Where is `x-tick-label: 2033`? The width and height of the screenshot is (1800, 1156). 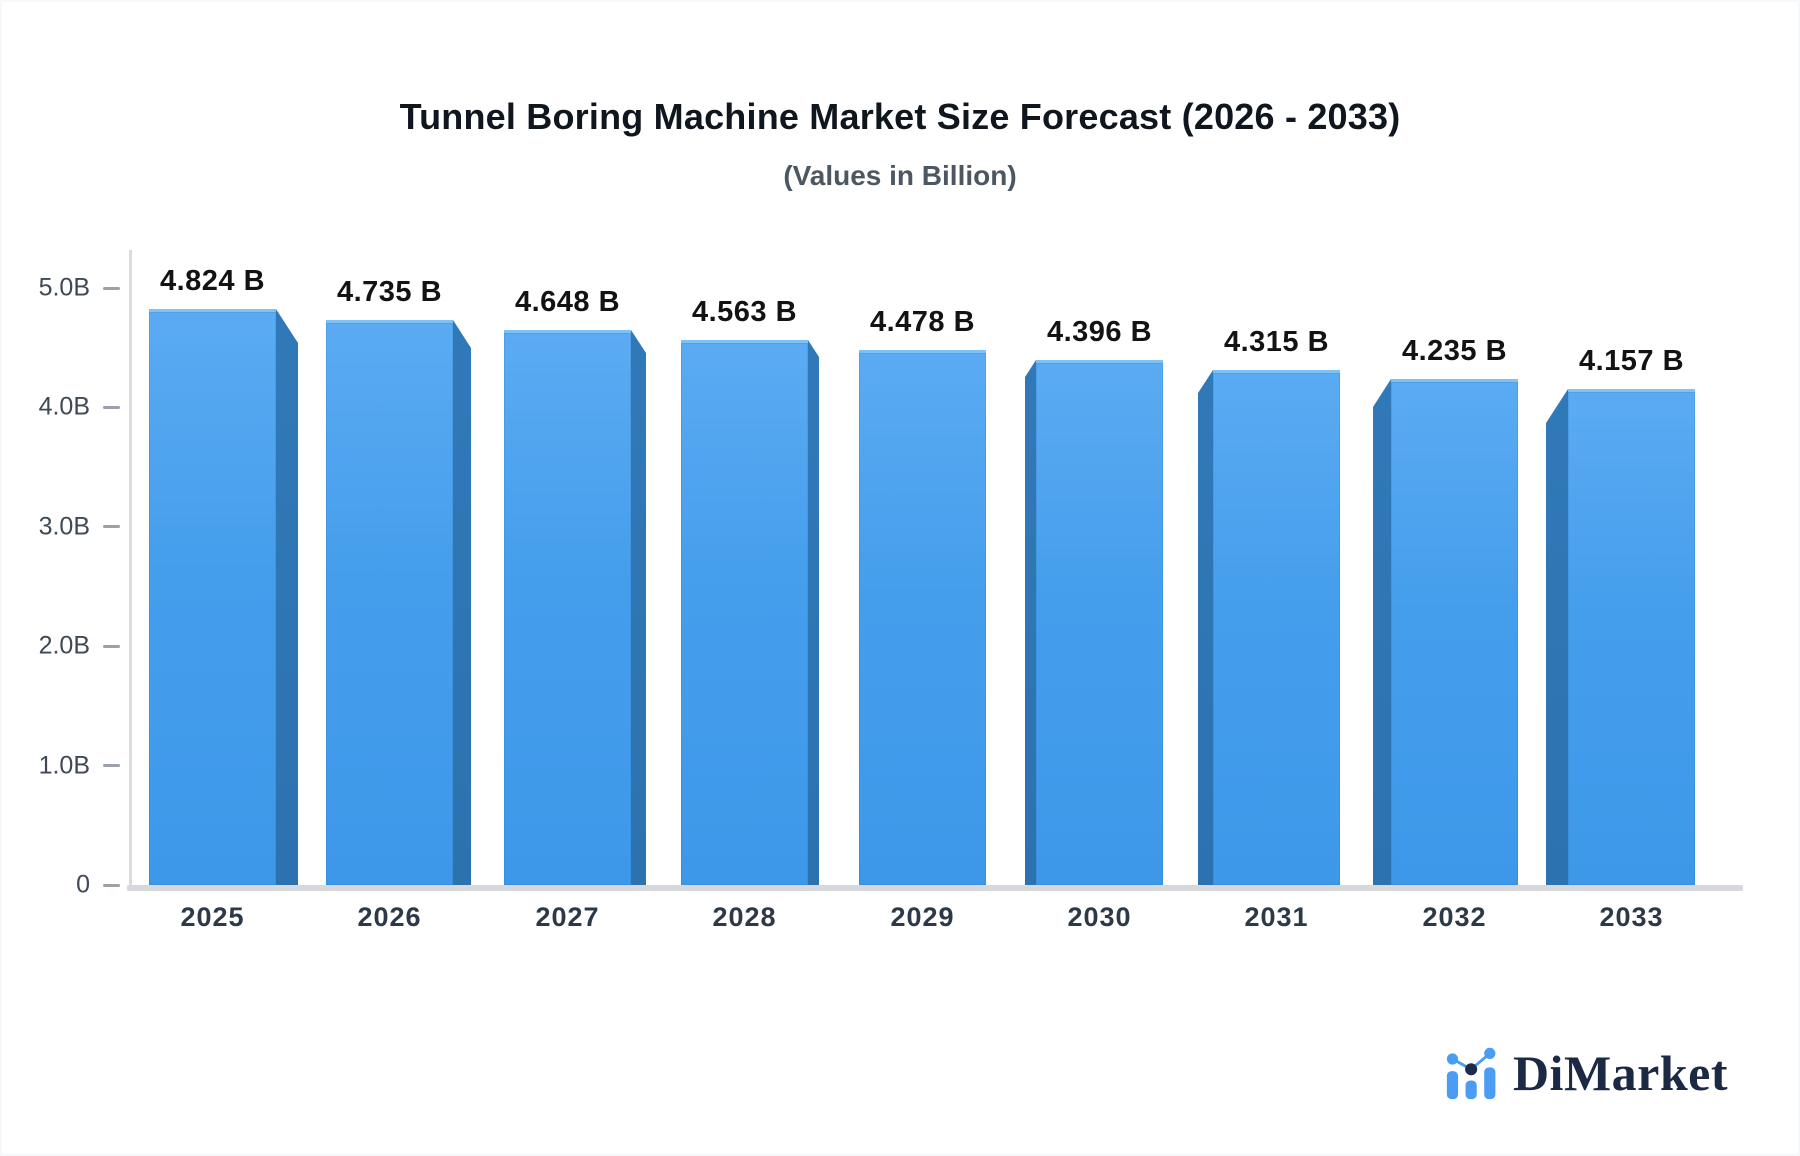 x-tick-label: 2033 is located at coordinates (1631, 917).